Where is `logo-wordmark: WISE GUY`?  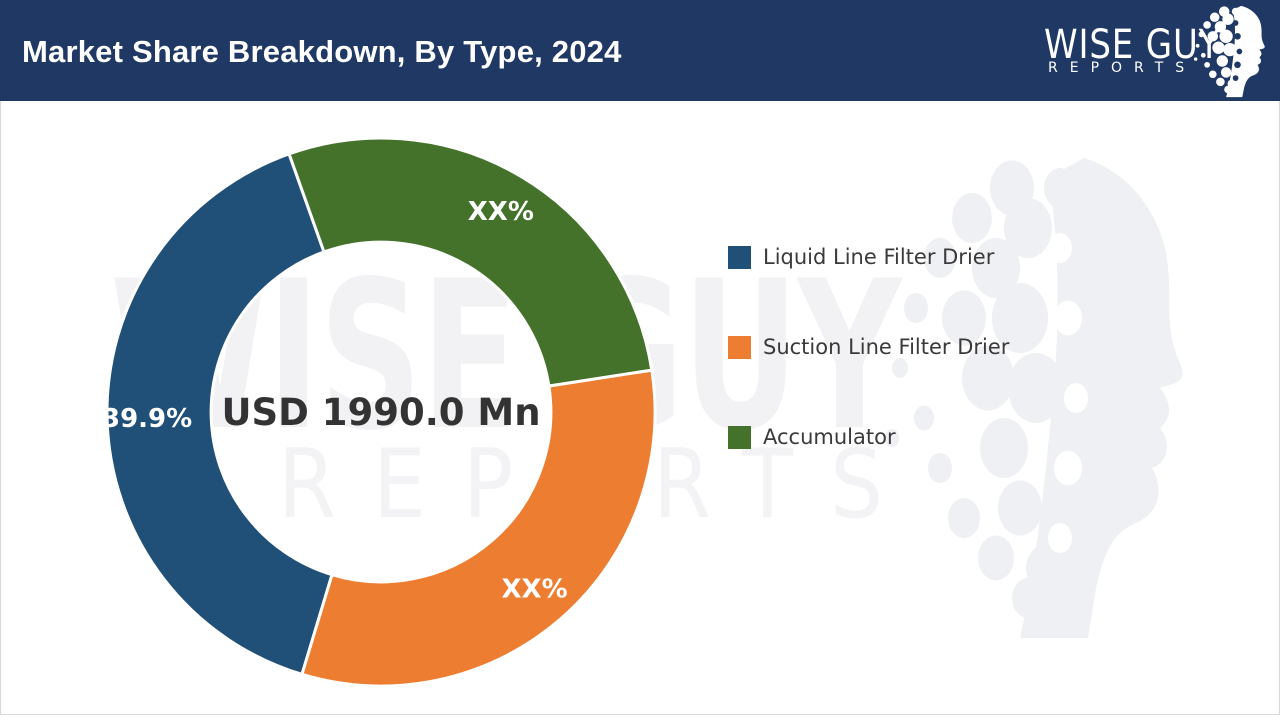 logo-wordmark: WISE GUY is located at coordinates (1132, 45).